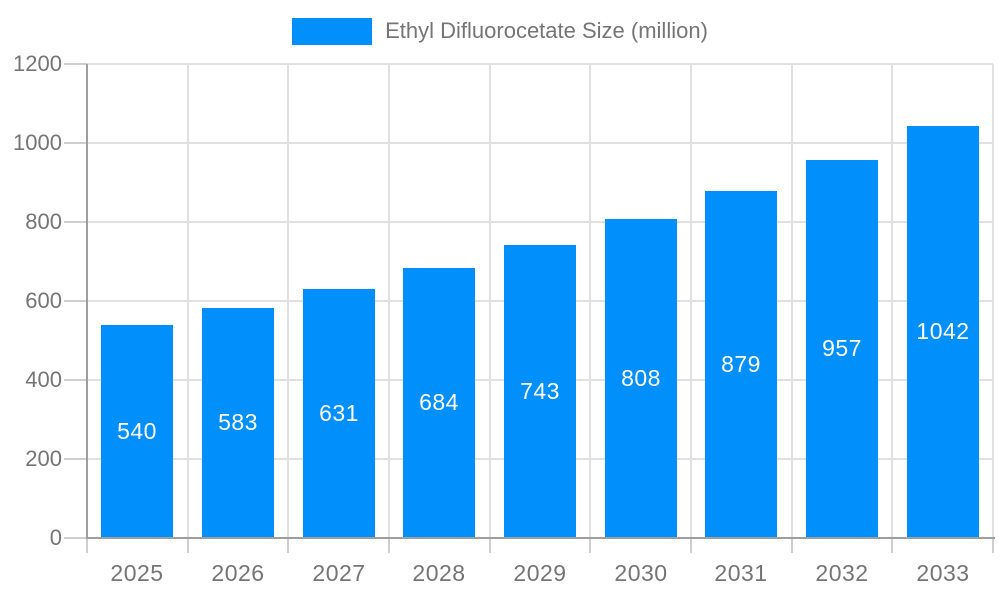 The width and height of the screenshot is (1000, 600). What do you see at coordinates (439, 573) in the screenshot?
I see `x-axis-label: 2028` at bounding box center [439, 573].